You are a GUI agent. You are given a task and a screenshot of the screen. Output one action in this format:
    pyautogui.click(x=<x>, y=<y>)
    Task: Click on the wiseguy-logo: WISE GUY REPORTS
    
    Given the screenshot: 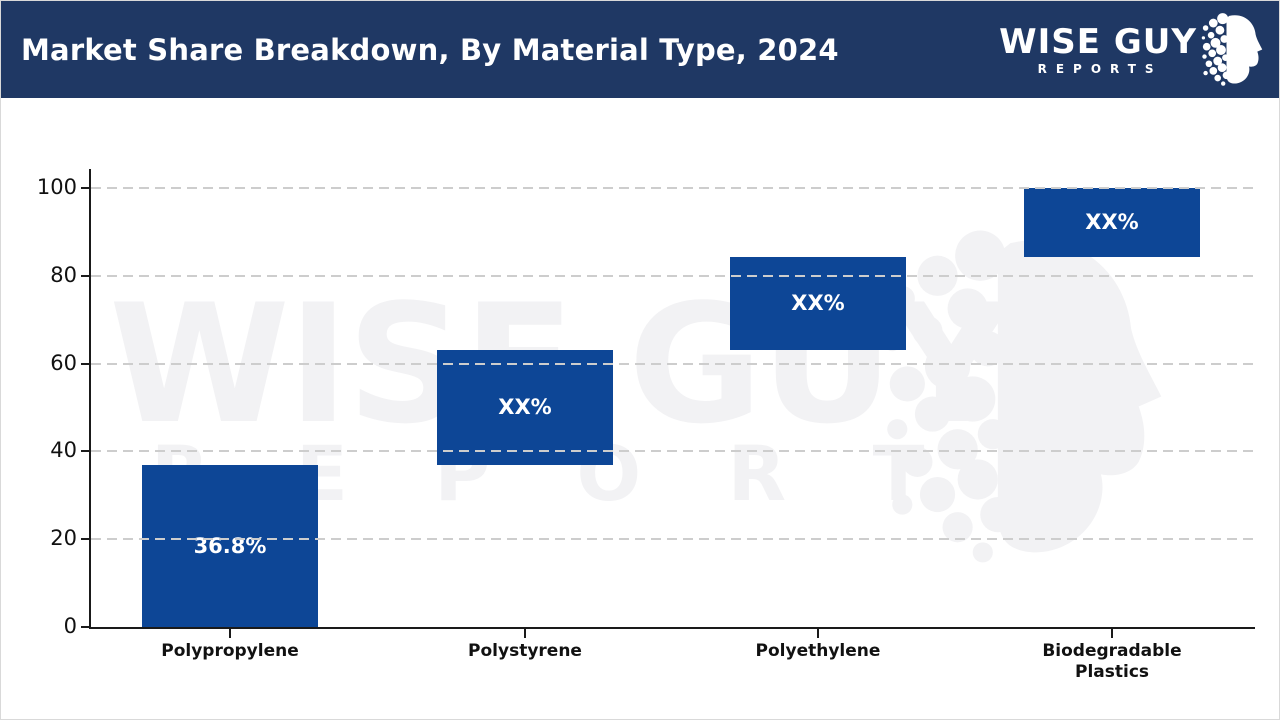 What is the action you would take?
    pyautogui.click(x=1132, y=50)
    